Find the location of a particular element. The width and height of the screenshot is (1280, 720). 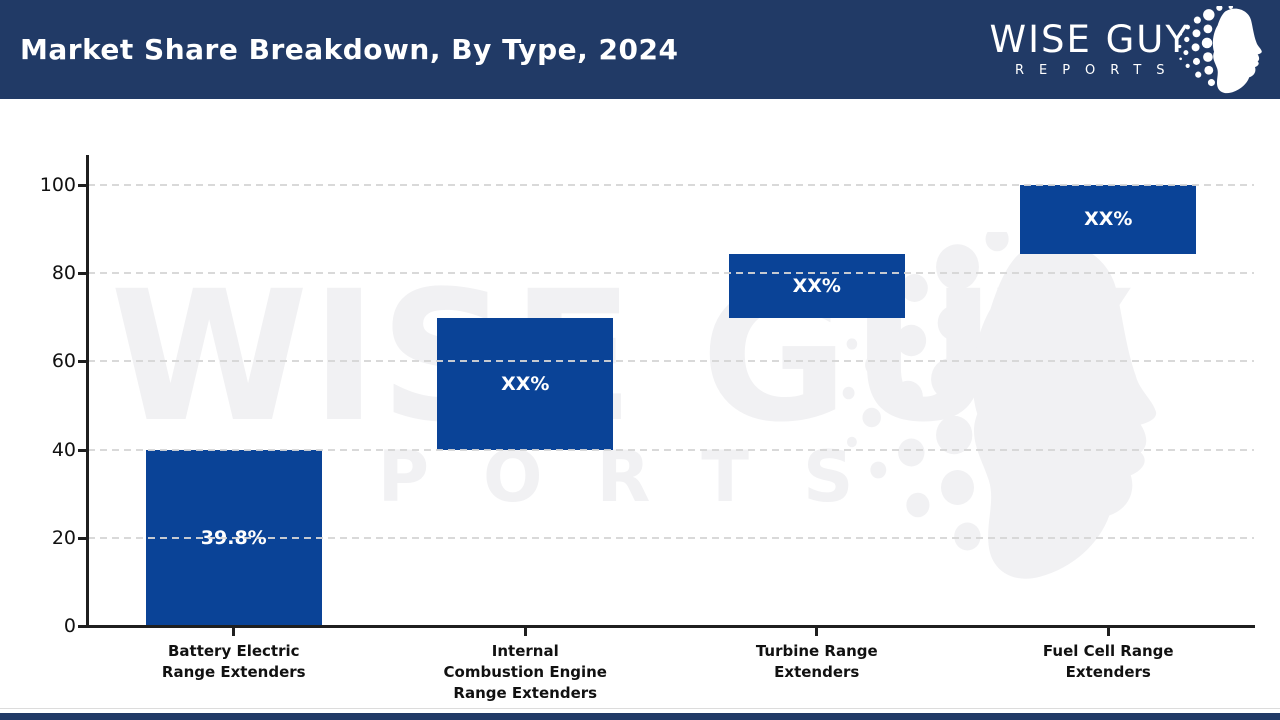

y-tick-label-60: 60 is located at coordinates (63, 361).